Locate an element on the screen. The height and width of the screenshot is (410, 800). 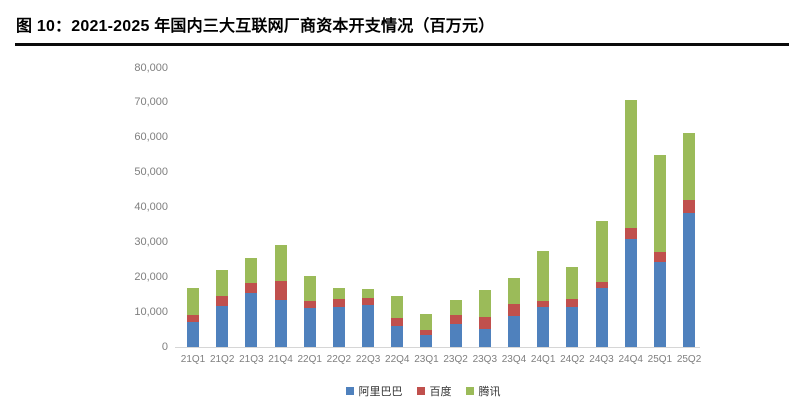
bar-24Q3 is located at coordinates (601, 283).